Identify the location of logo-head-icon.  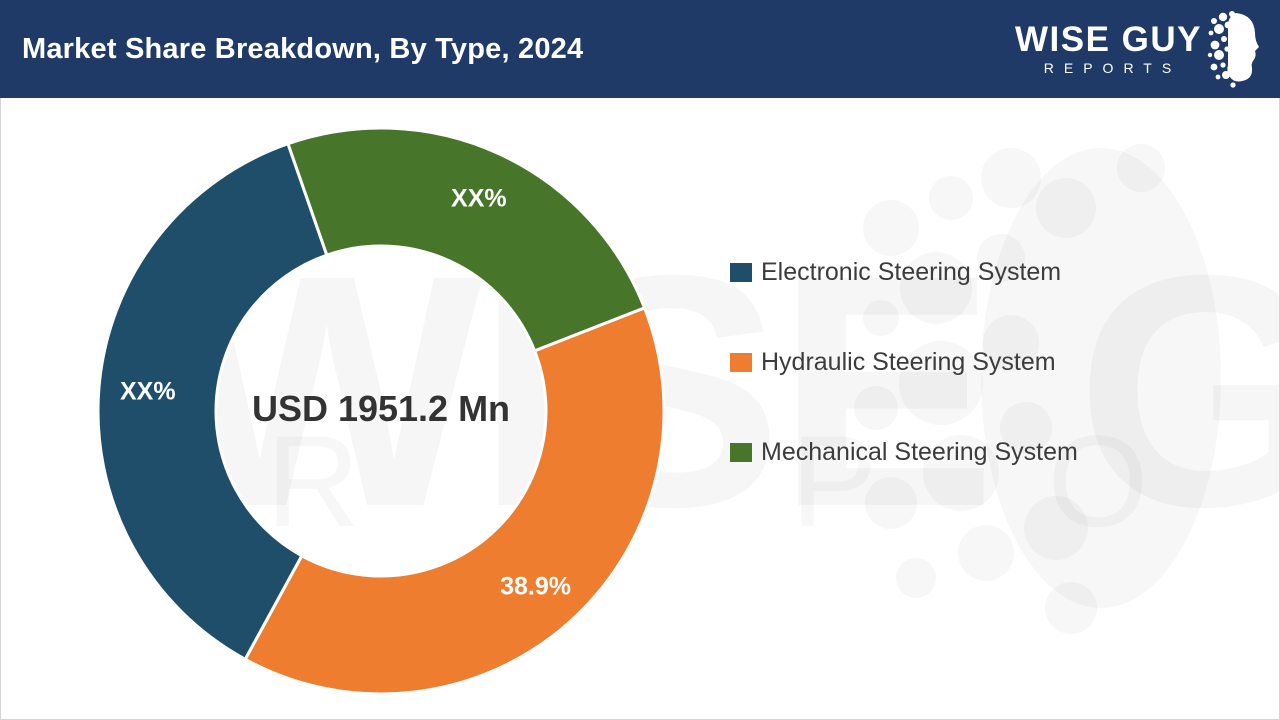
(1233, 49).